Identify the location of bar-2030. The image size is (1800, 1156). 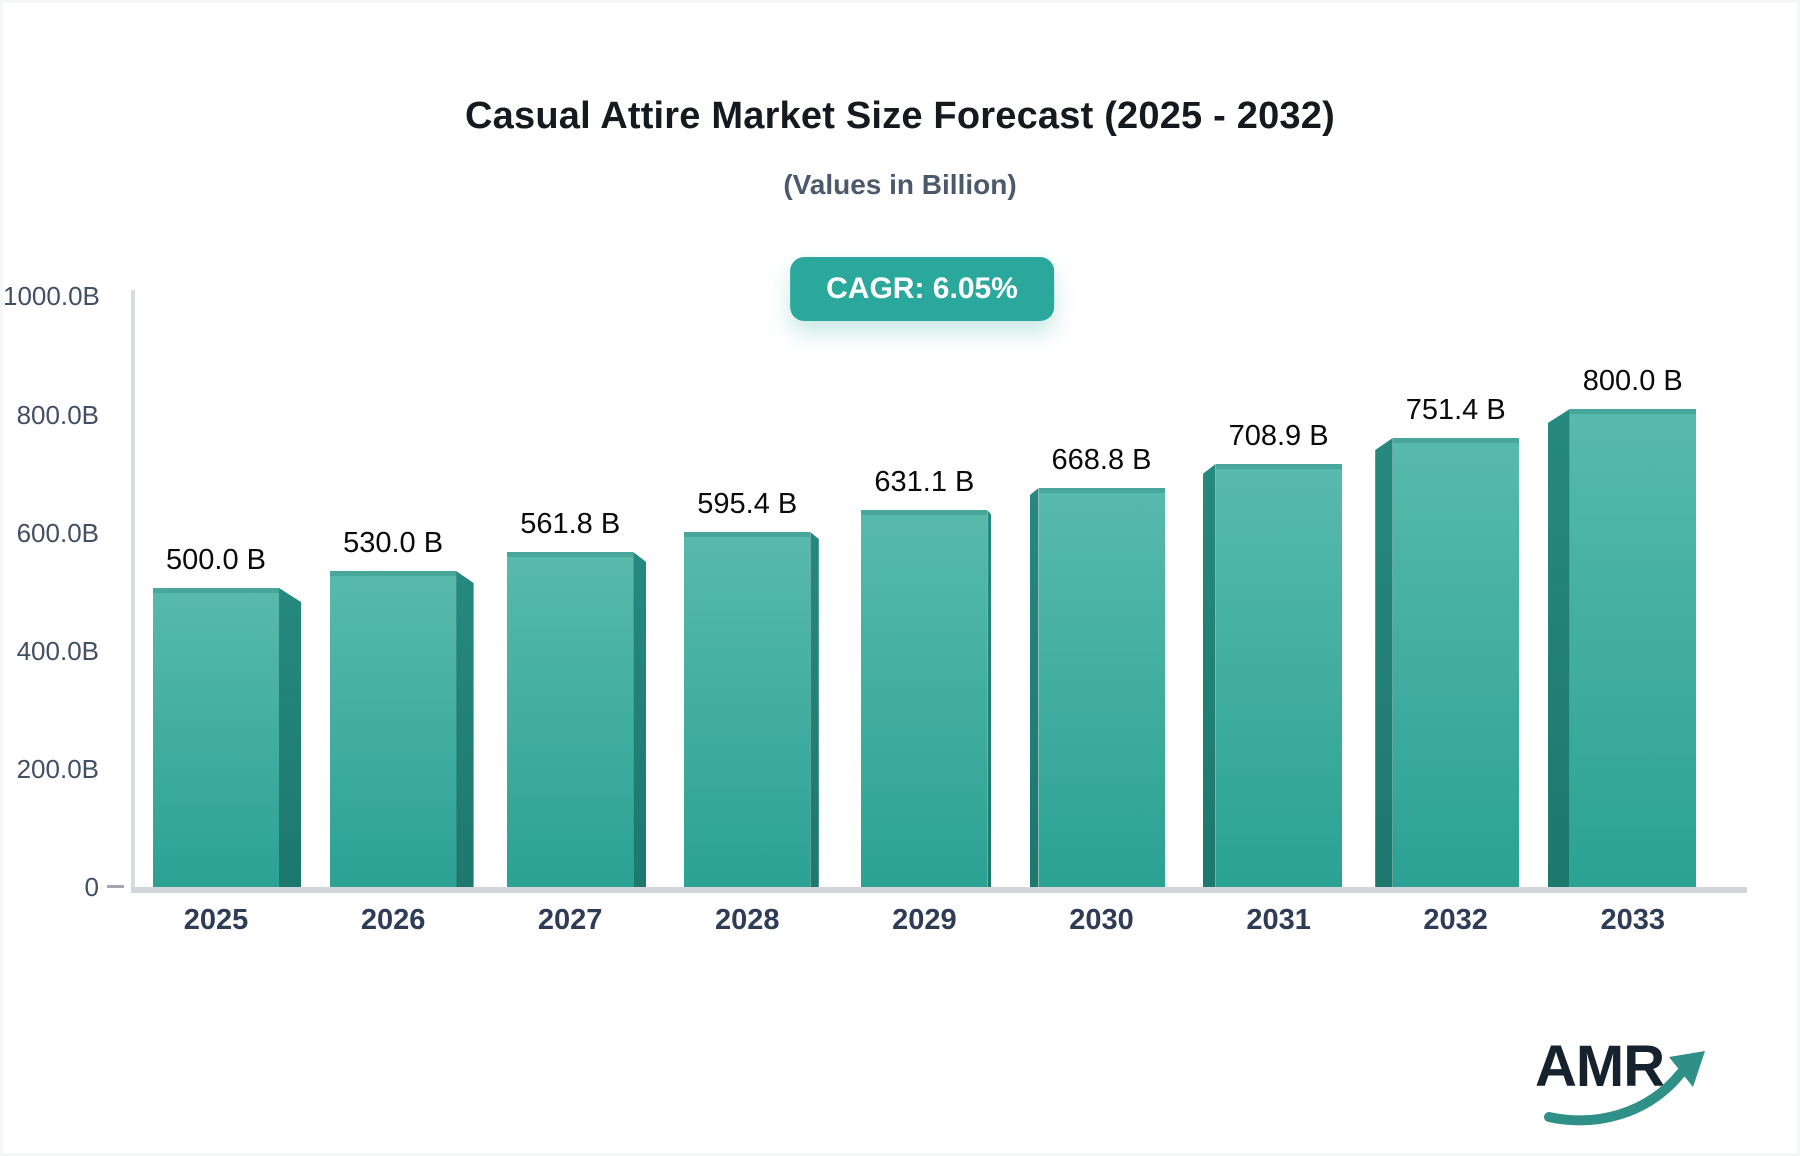
(1101, 687).